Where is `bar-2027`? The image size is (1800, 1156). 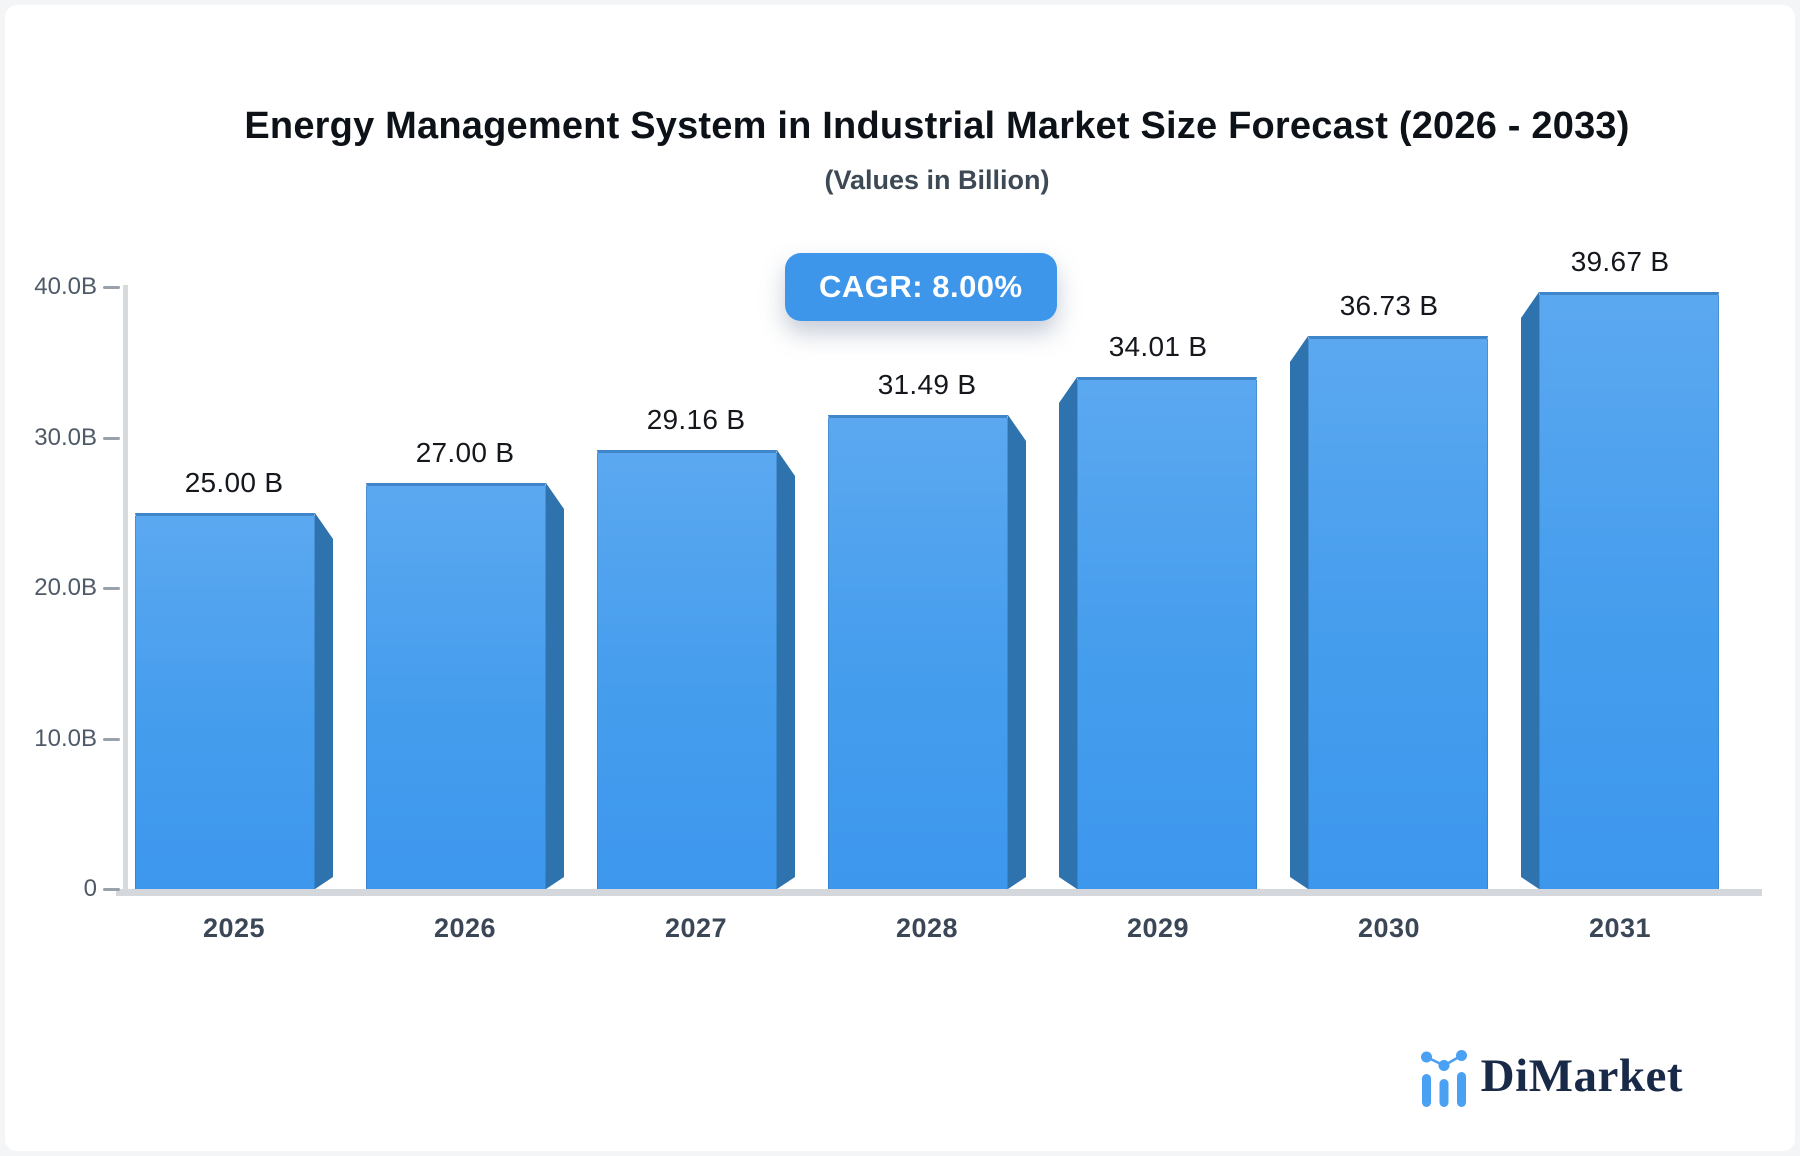
bar-2027 is located at coordinates (696, 669).